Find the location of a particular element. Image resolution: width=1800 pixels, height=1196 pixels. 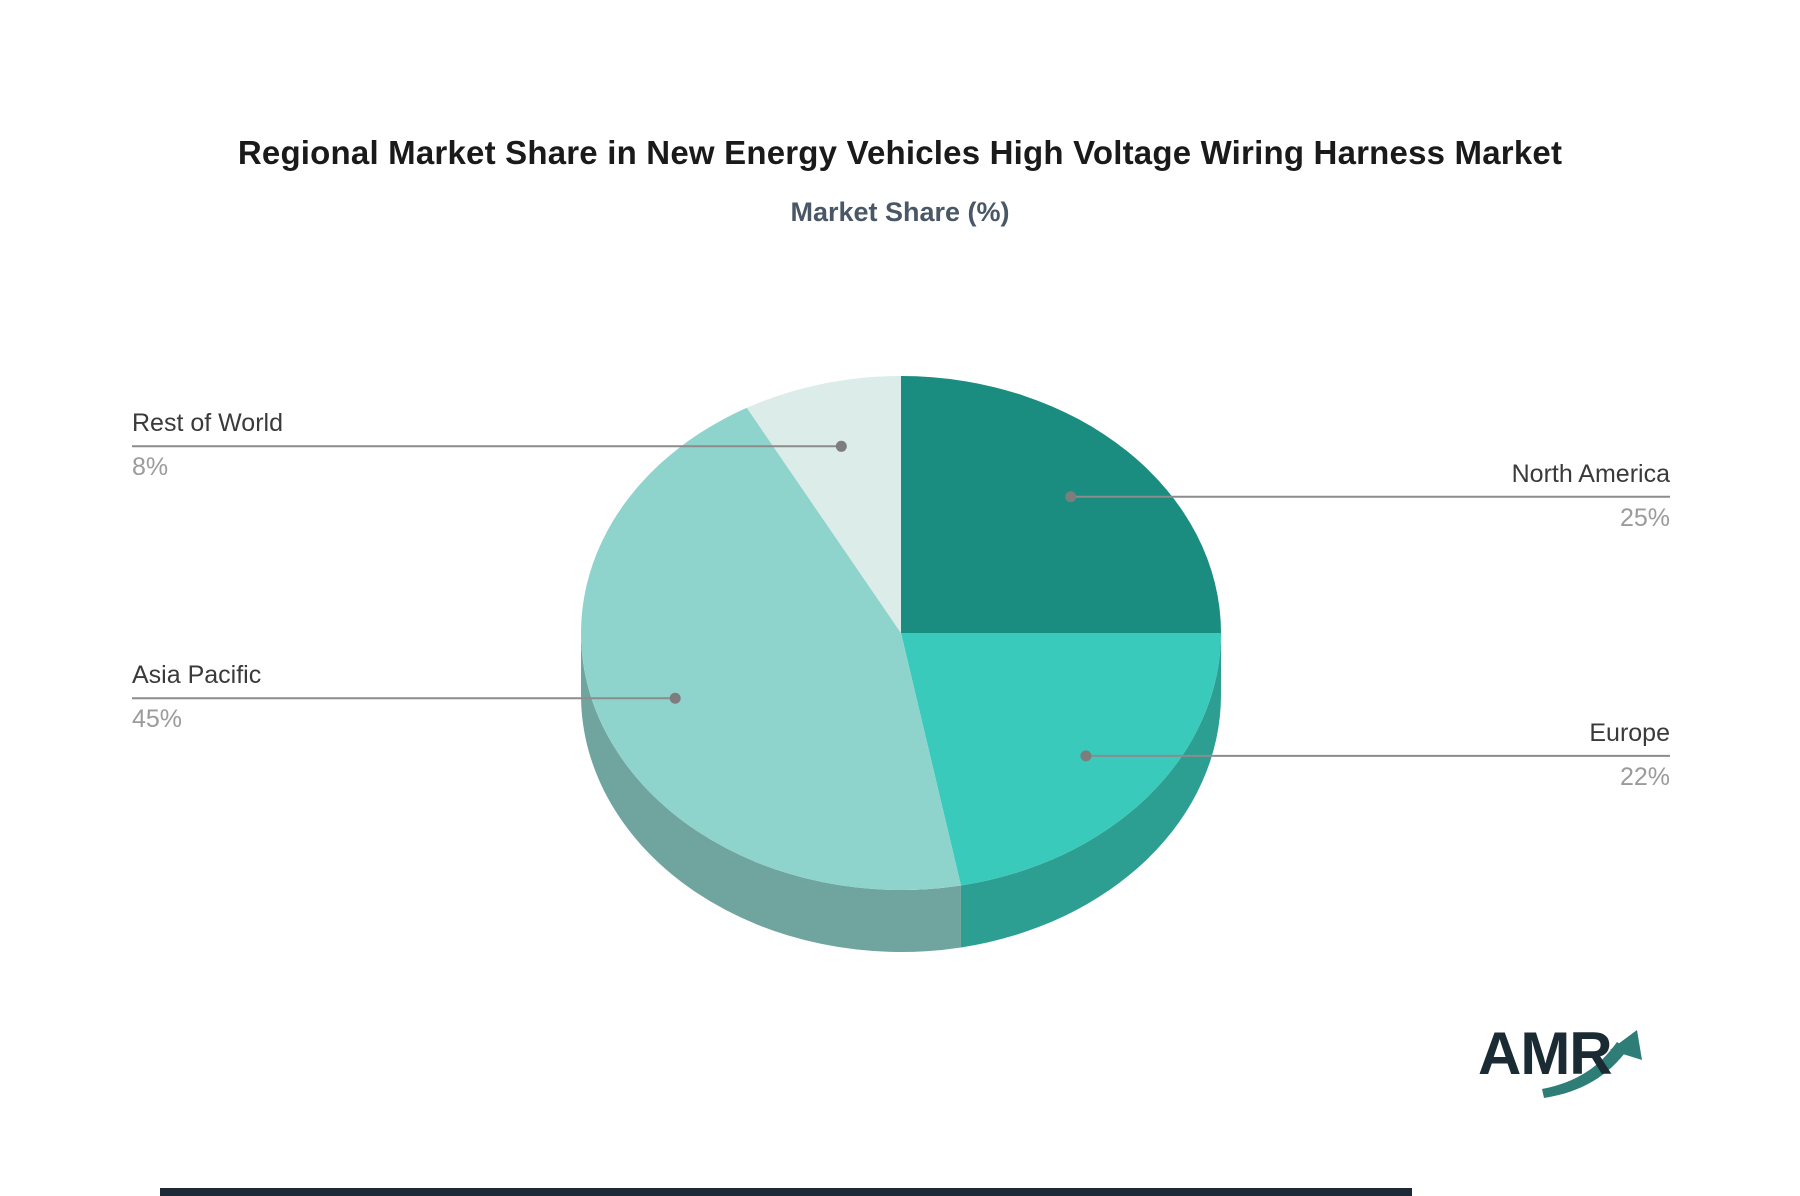

bottom-accent-bar is located at coordinates (786, 1192).